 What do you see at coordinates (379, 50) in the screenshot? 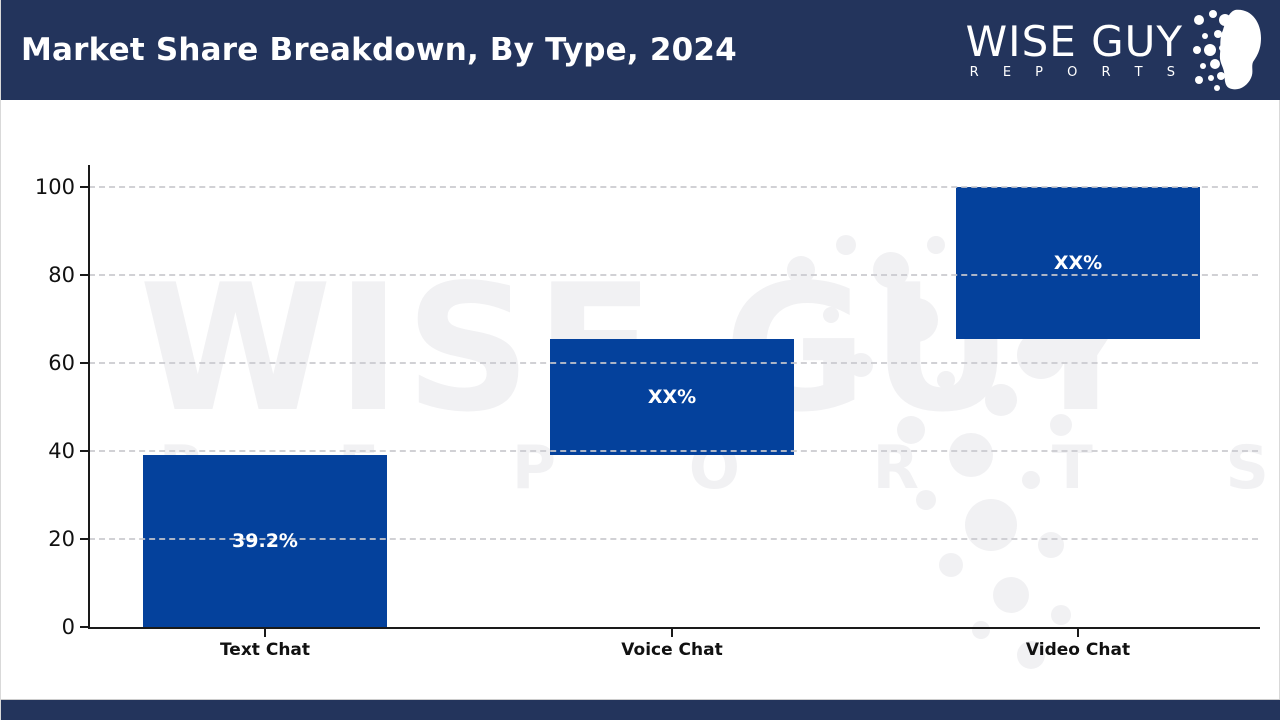
I see `page-title: Market Share Breakdown, By Type, 2024` at bounding box center [379, 50].